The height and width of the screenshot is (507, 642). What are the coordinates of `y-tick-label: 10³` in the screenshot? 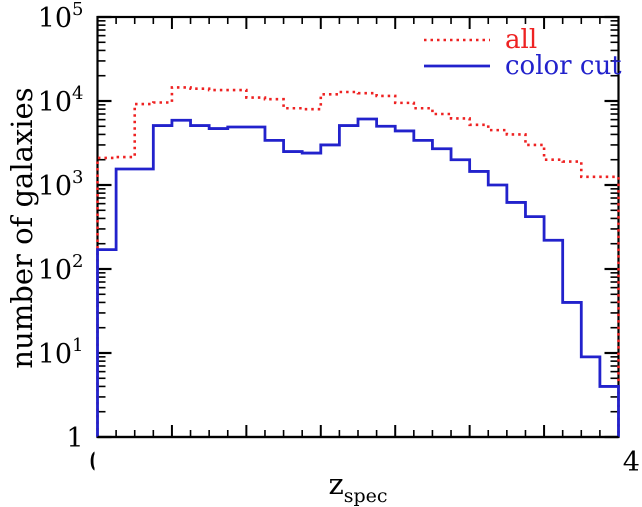 It's located at (61, 184).